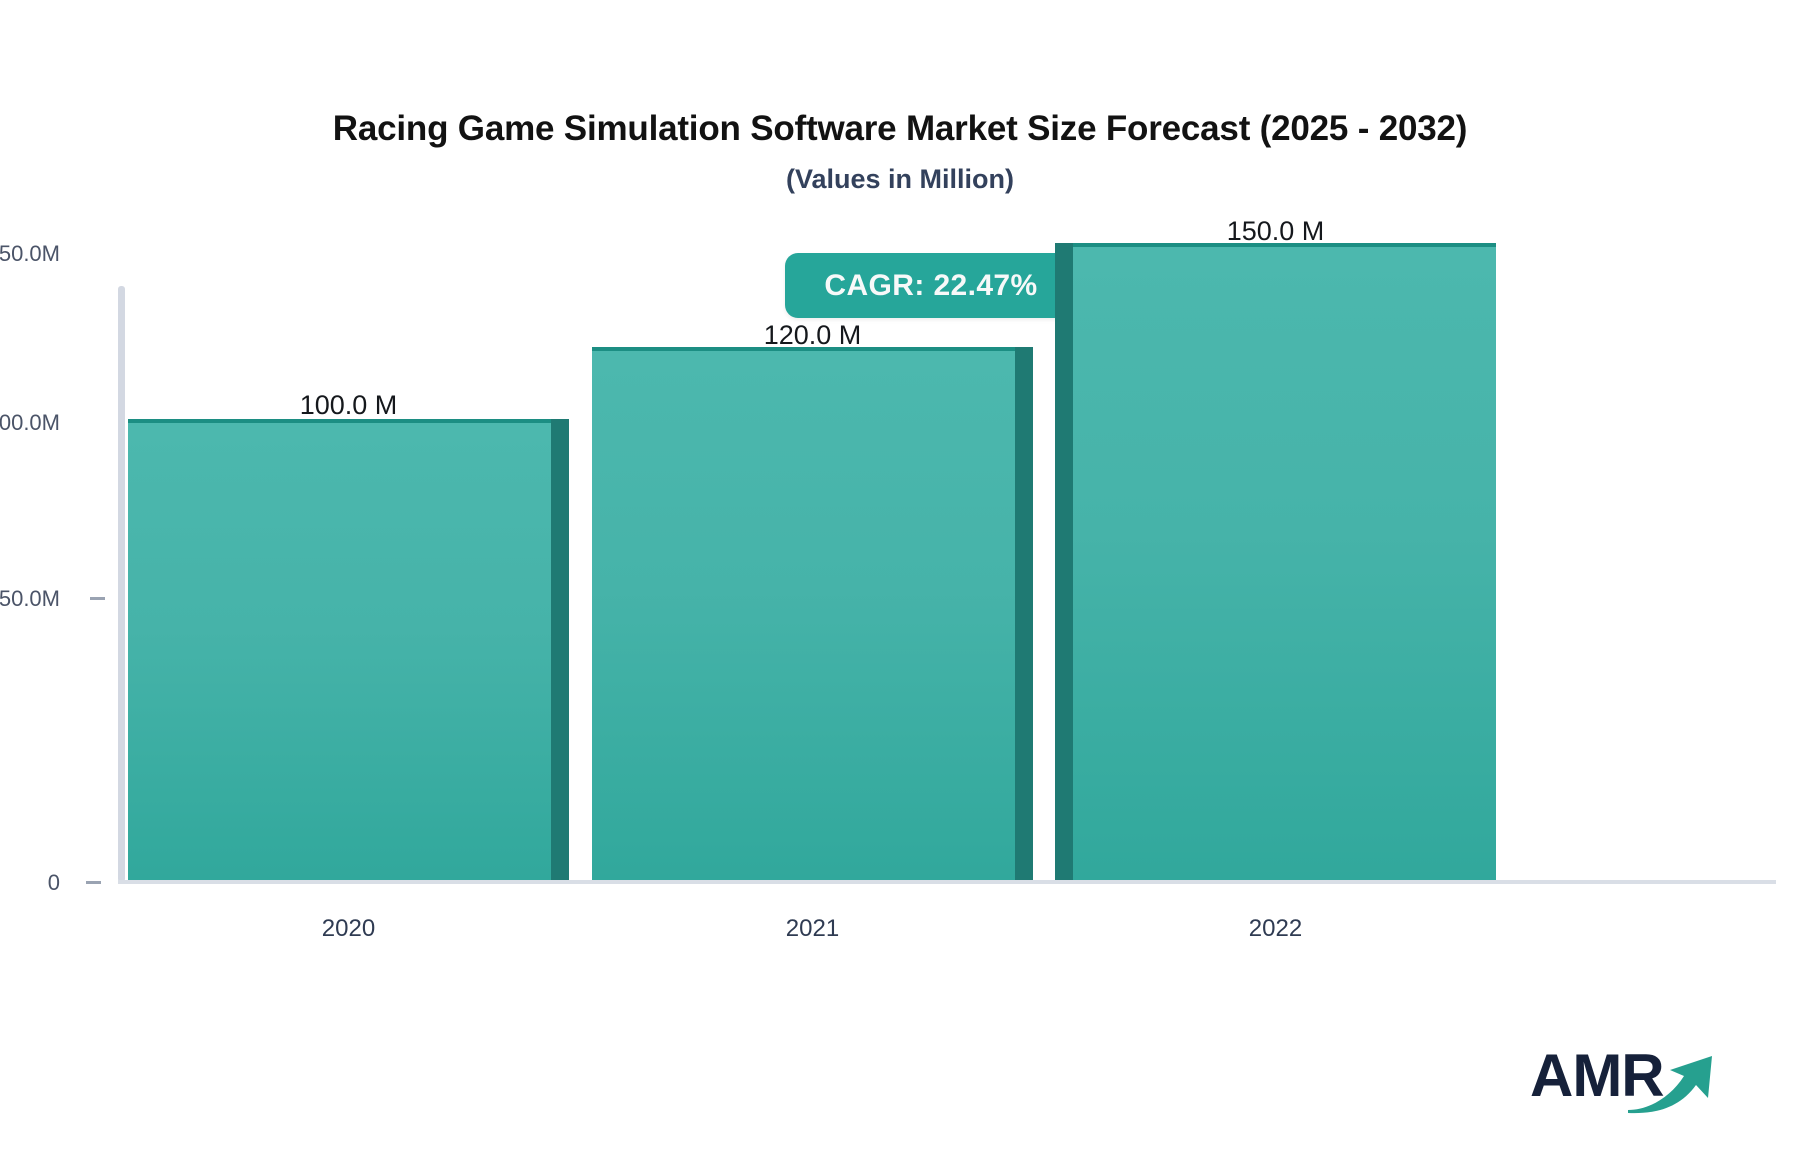  Describe the element at coordinates (1275, 231) in the screenshot. I see `bar-value-label-2022: 150.0 M` at that location.